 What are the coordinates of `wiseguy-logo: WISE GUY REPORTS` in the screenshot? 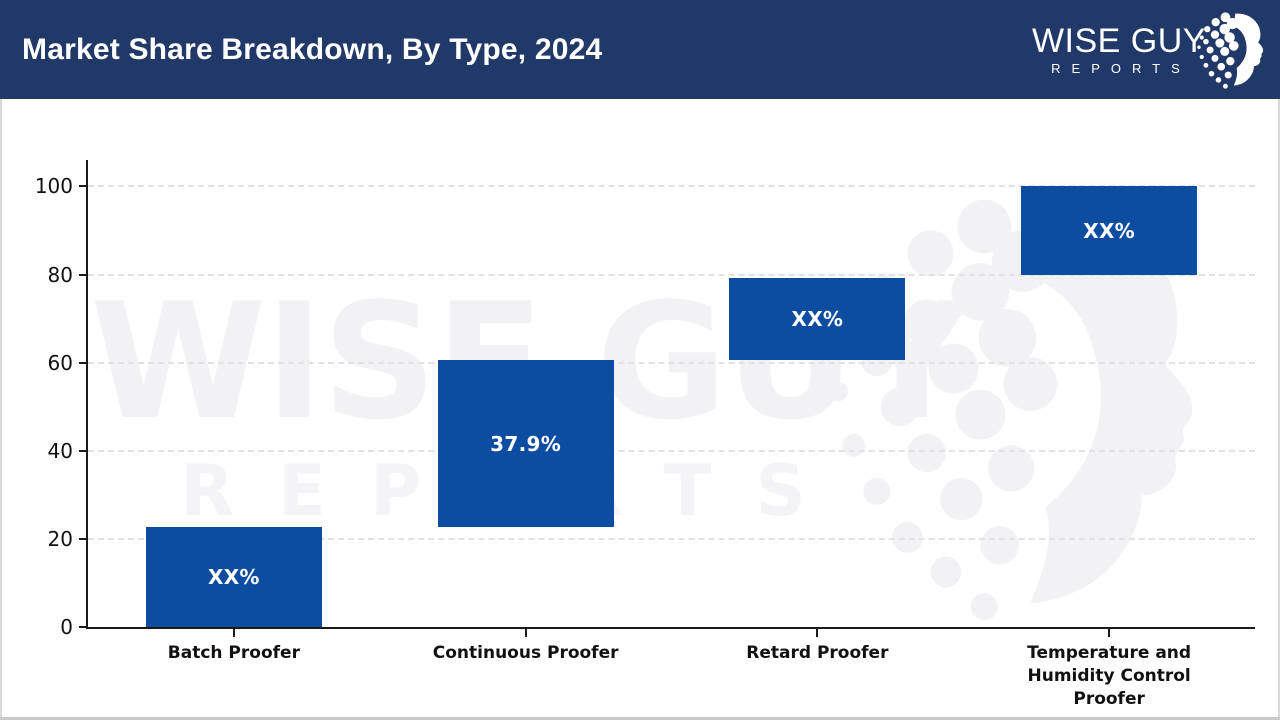 It's located at (1156, 50).